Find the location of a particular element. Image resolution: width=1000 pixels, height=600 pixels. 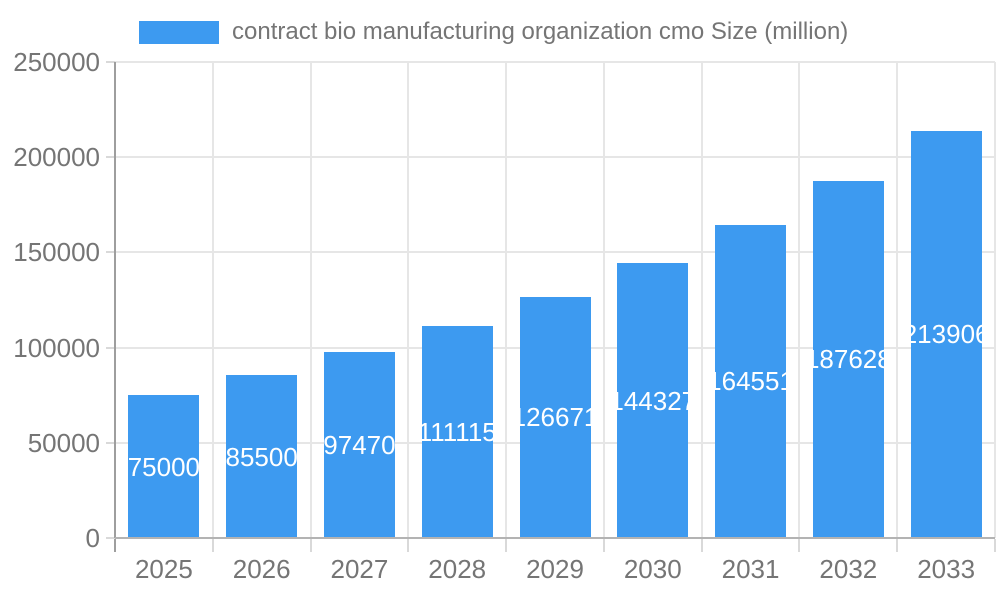

x-axis-label: 2033 is located at coordinates (946, 569).